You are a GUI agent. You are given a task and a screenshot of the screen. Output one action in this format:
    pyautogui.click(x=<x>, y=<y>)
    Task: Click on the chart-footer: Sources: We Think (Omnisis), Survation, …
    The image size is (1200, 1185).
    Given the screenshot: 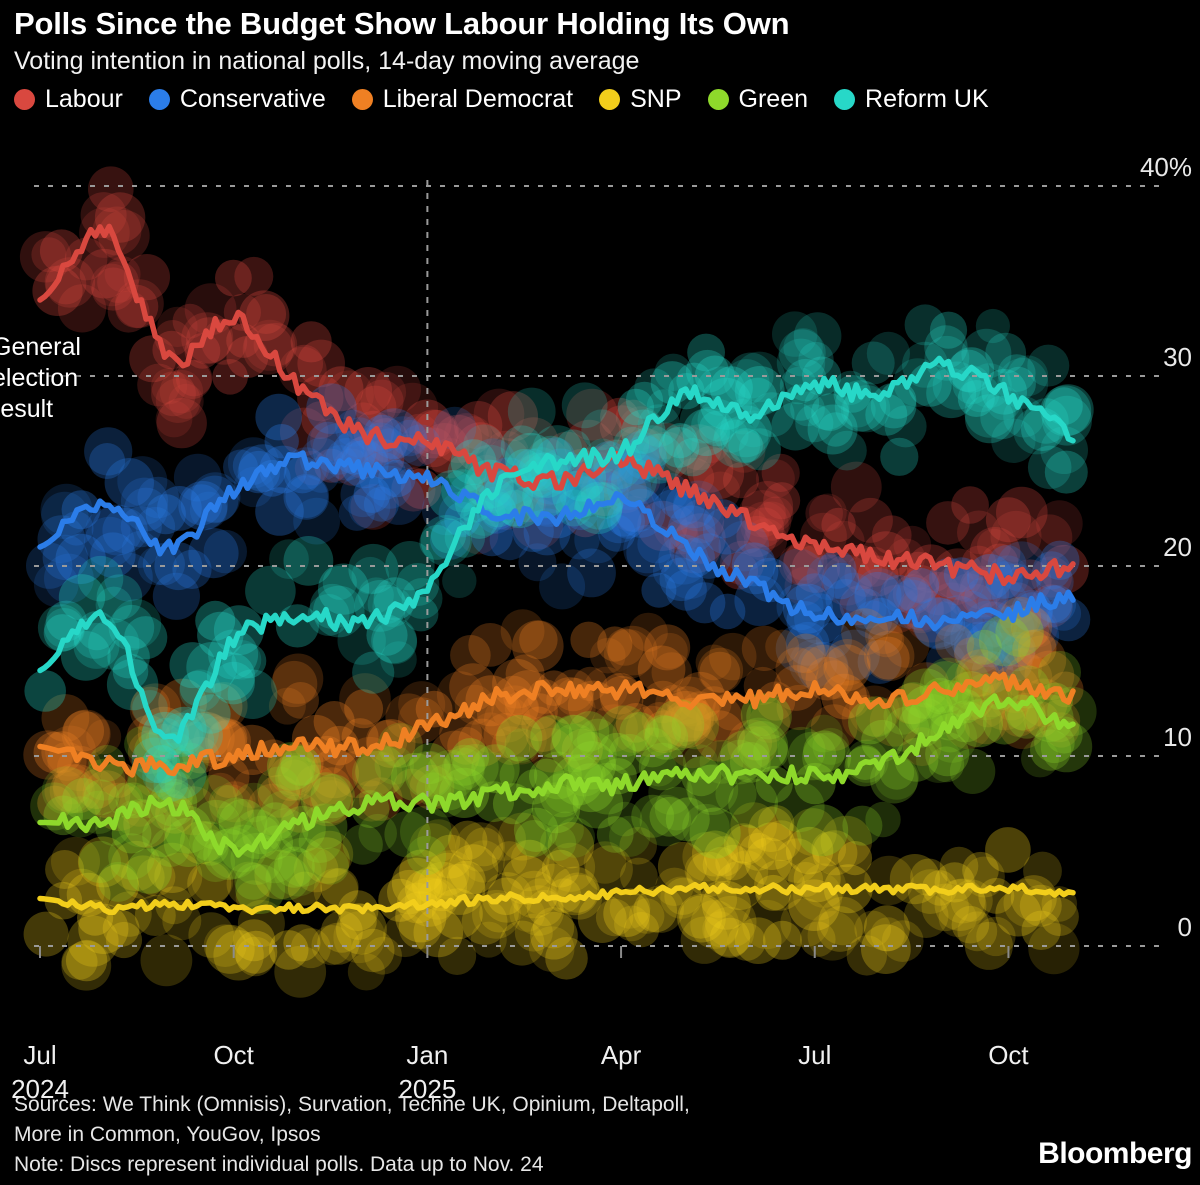 What is the action you would take?
    pyautogui.click(x=604, y=1135)
    